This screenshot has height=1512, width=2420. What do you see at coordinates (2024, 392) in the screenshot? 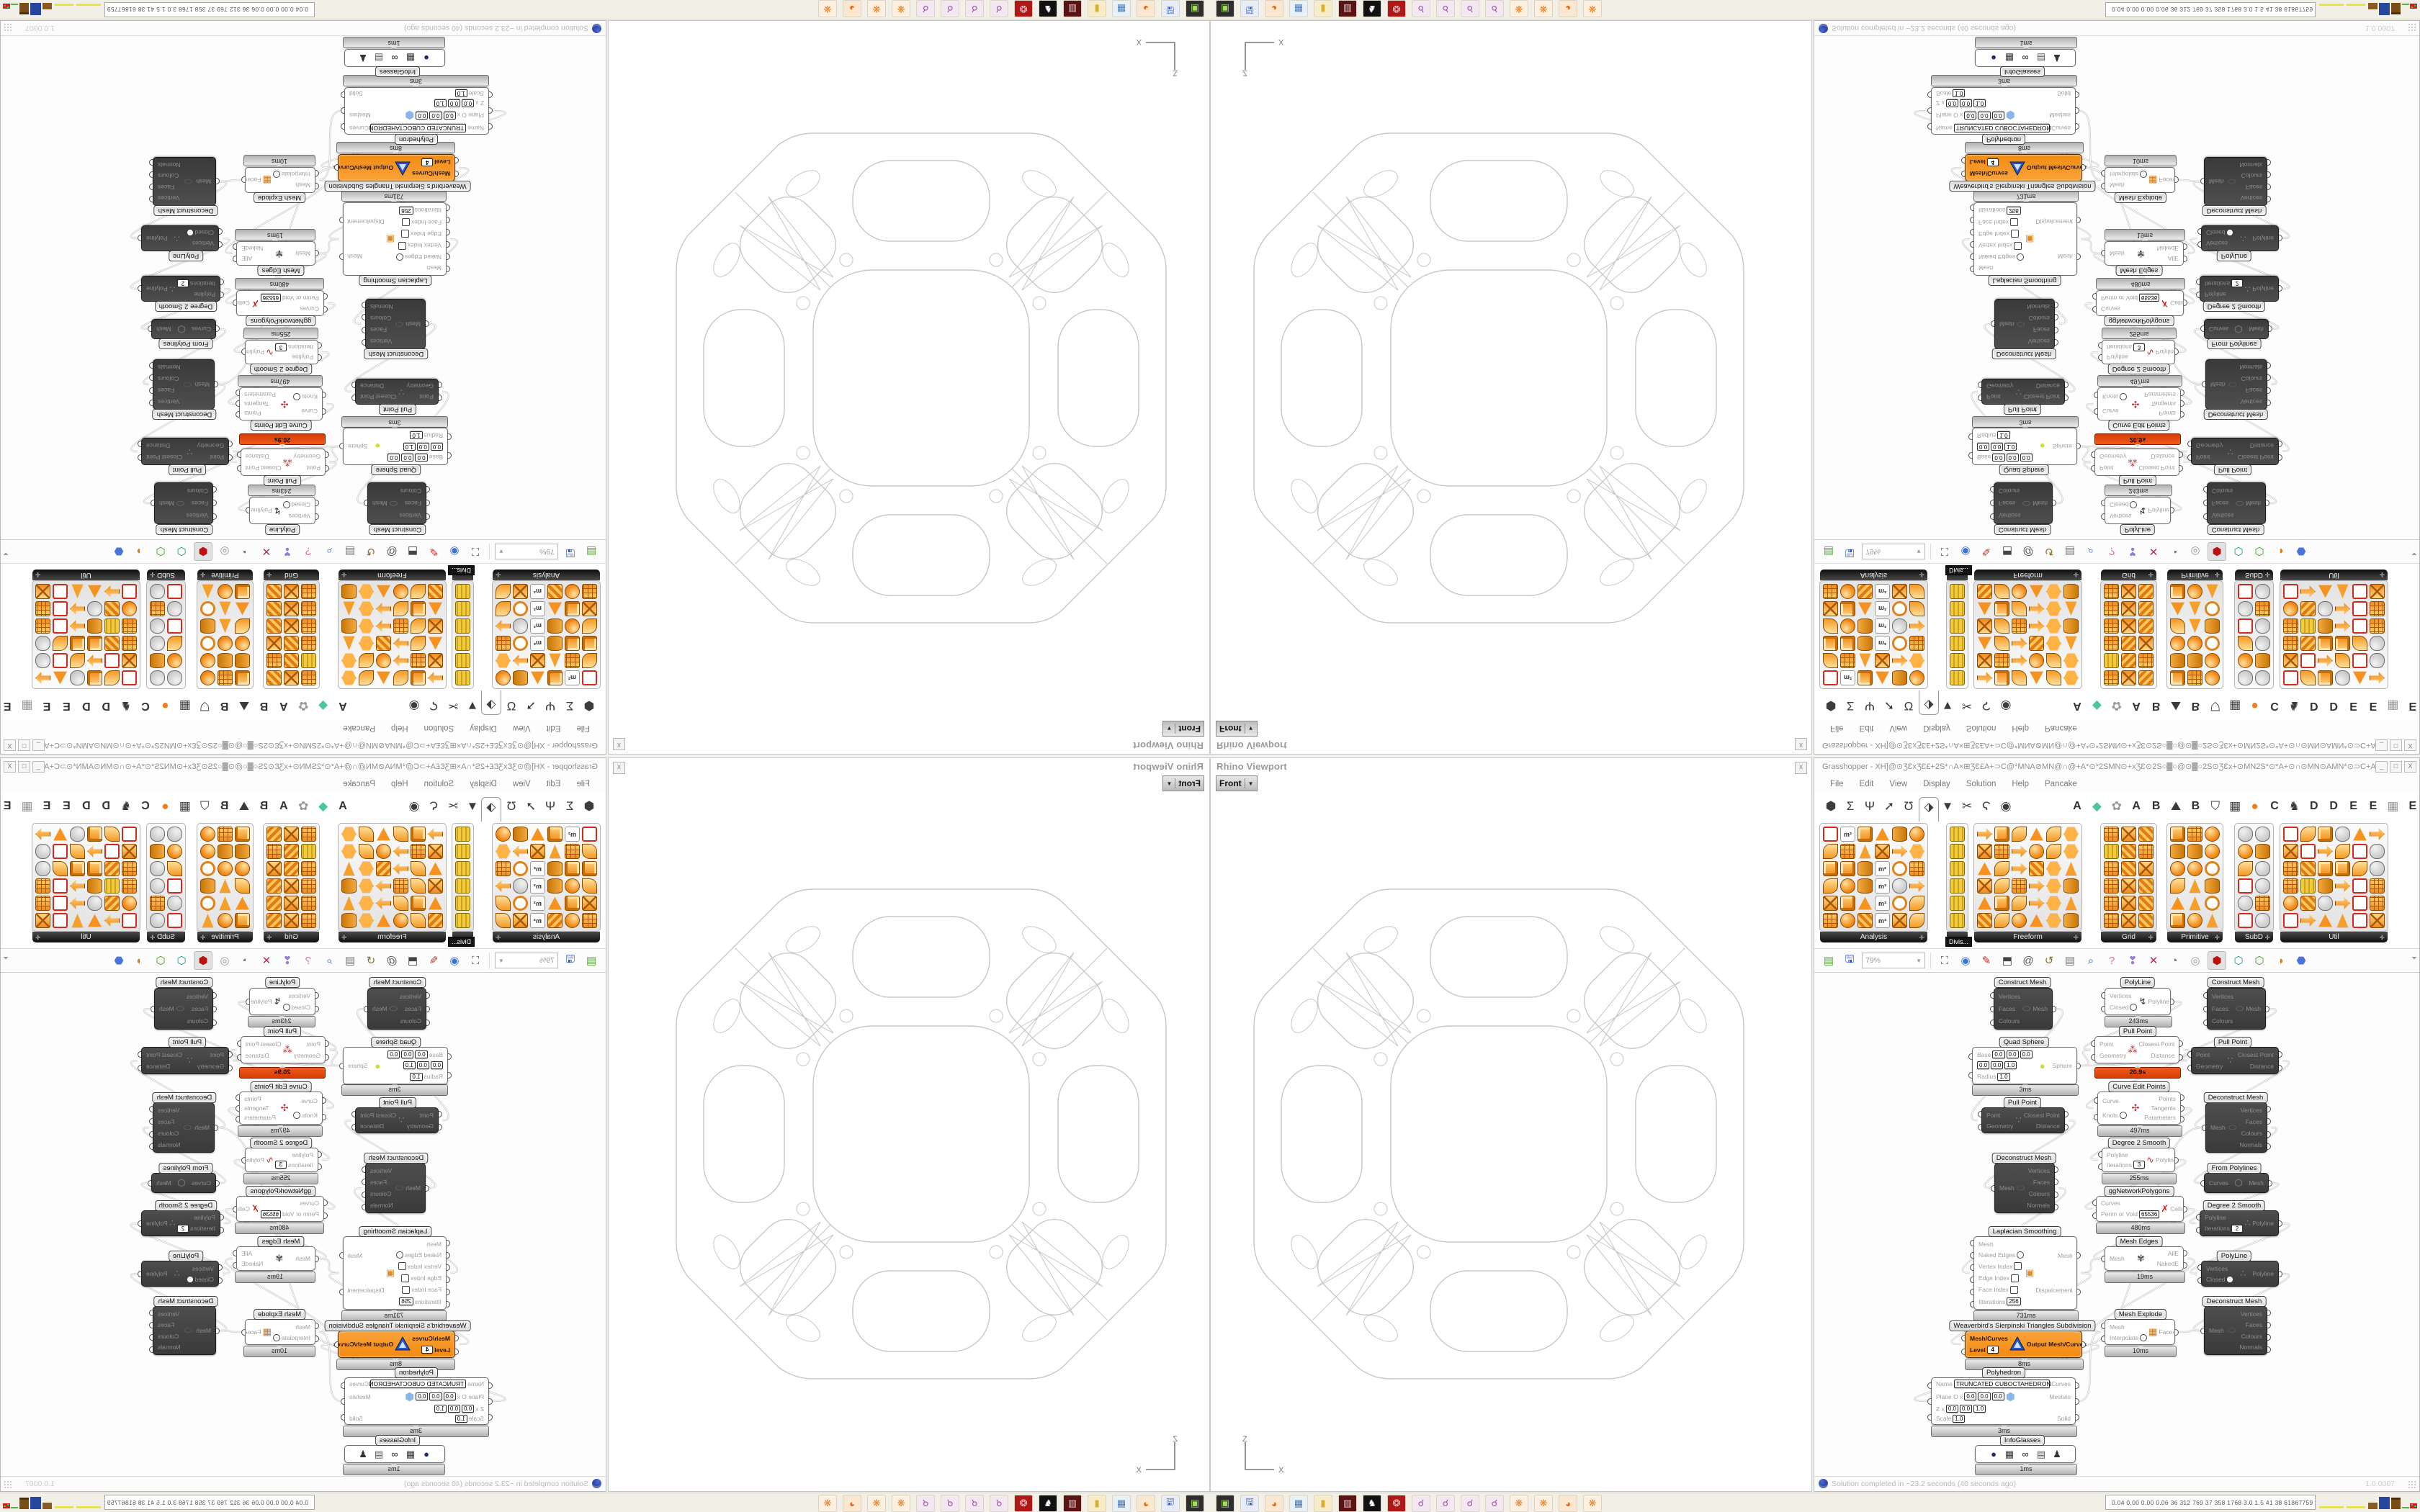
I see `node-pp_l: Point Geometry ∵ Closest Point Distance` at bounding box center [2024, 392].